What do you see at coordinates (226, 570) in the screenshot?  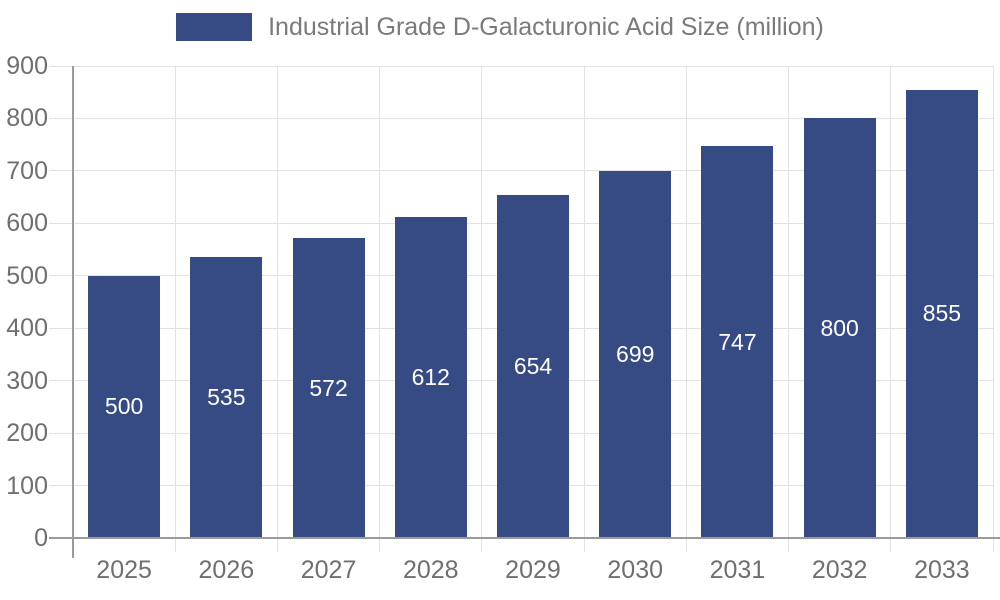 I see `x-tick-label: 2026` at bounding box center [226, 570].